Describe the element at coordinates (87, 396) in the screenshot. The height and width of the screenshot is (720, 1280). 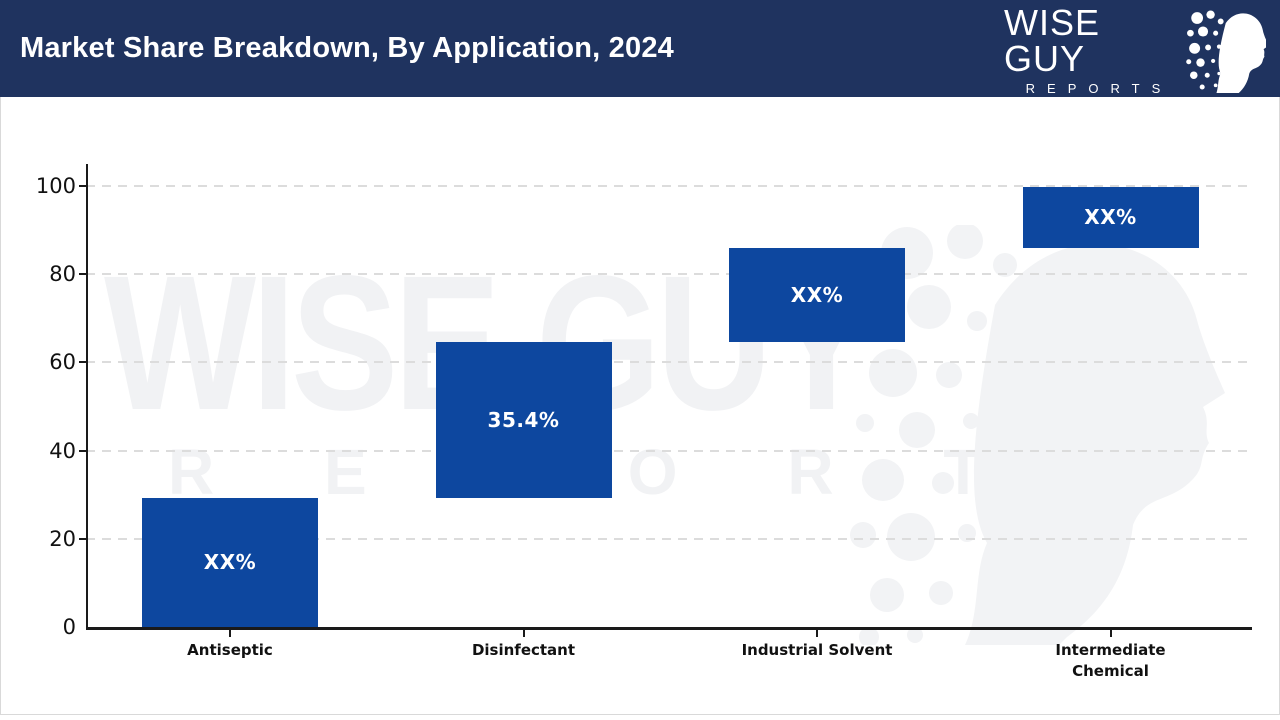
I see `y-axis-line` at that location.